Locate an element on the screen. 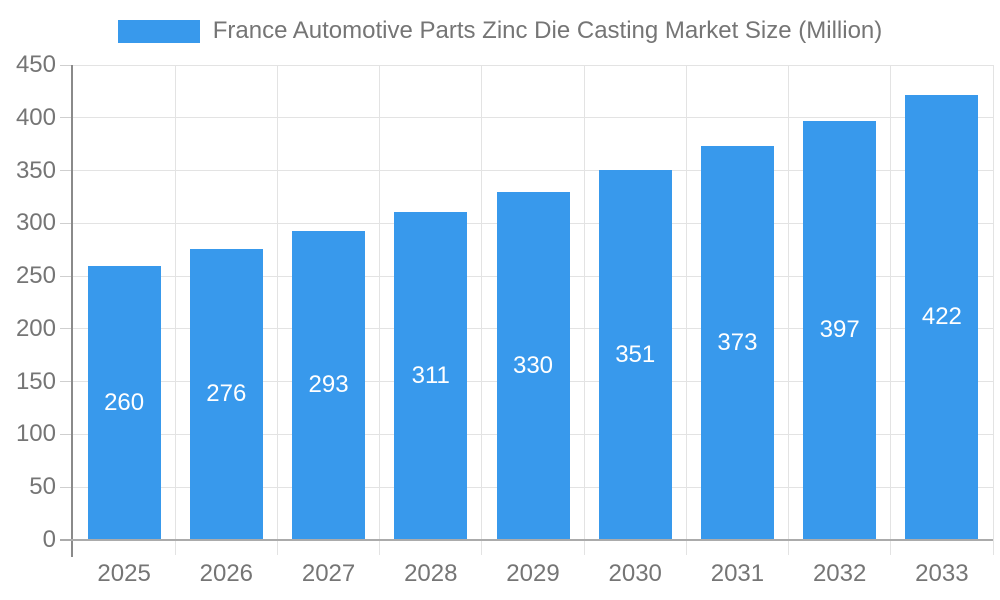 Image resolution: width=1000 pixels, height=600 pixels. bar-value-label: 293 is located at coordinates (328, 385).